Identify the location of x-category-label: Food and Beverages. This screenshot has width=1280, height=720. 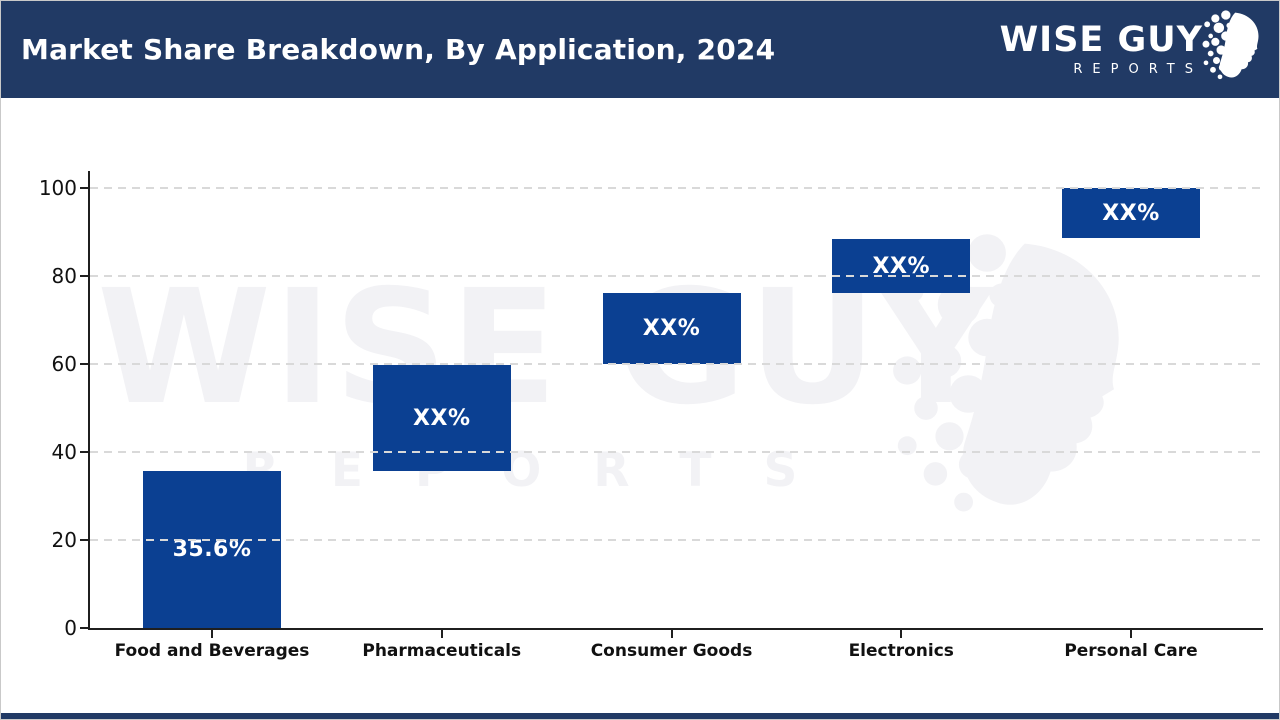
(212, 651).